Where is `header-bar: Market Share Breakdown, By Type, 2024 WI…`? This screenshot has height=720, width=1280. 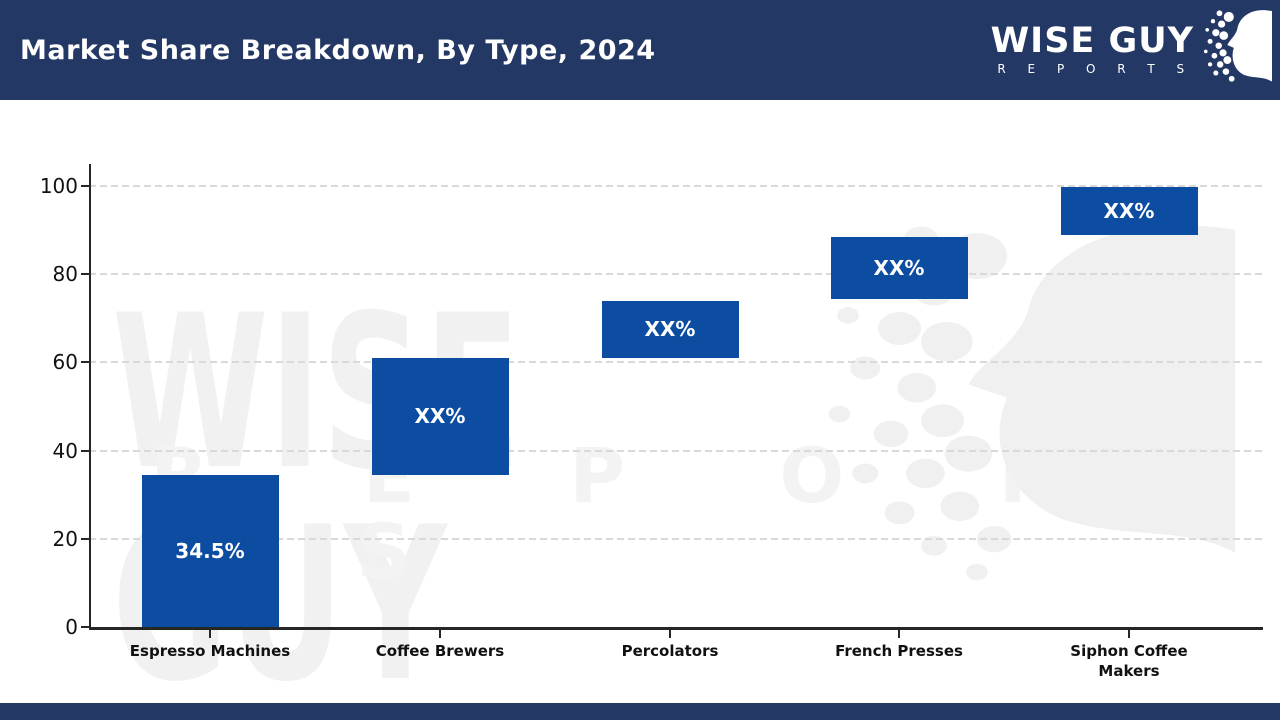
header-bar: Market Share Breakdown, By Type, 2024 WI… is located at coordinates (640, 50).